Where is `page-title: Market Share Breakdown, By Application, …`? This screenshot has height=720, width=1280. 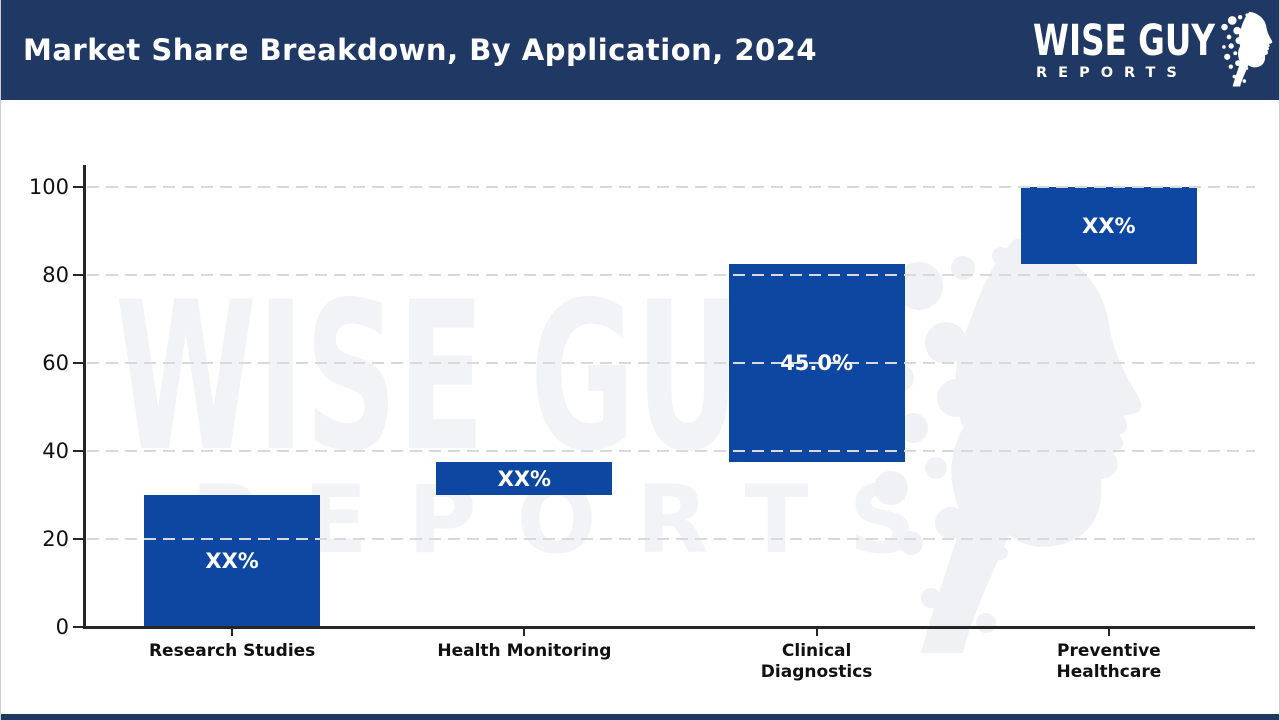
page-title: Market Share Breakdown, By Application, … is located at coordinates (420, 50).